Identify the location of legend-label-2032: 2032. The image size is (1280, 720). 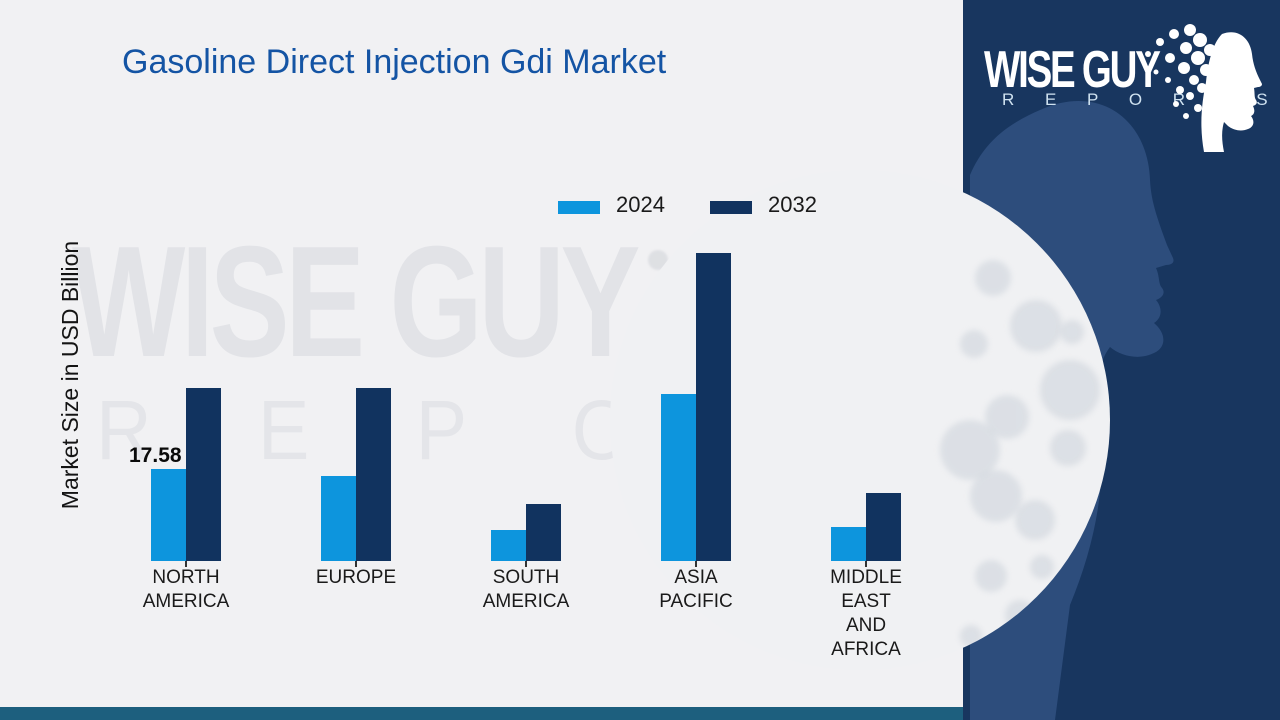
(792, 204).